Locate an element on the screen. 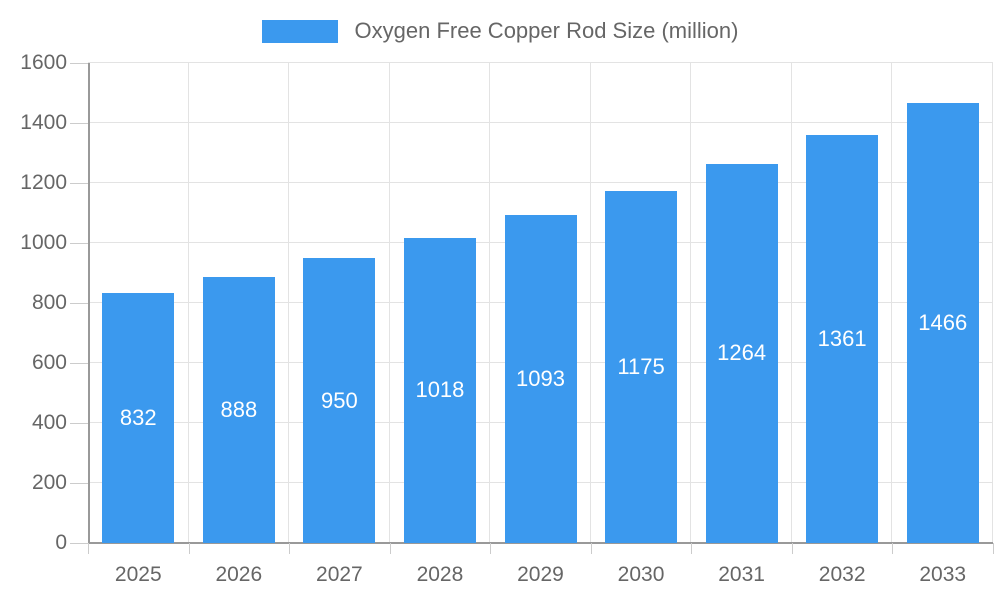 This screenshot has height=600, width=1000. bar-value-label: 1018 is located at coordinates (440, 390).